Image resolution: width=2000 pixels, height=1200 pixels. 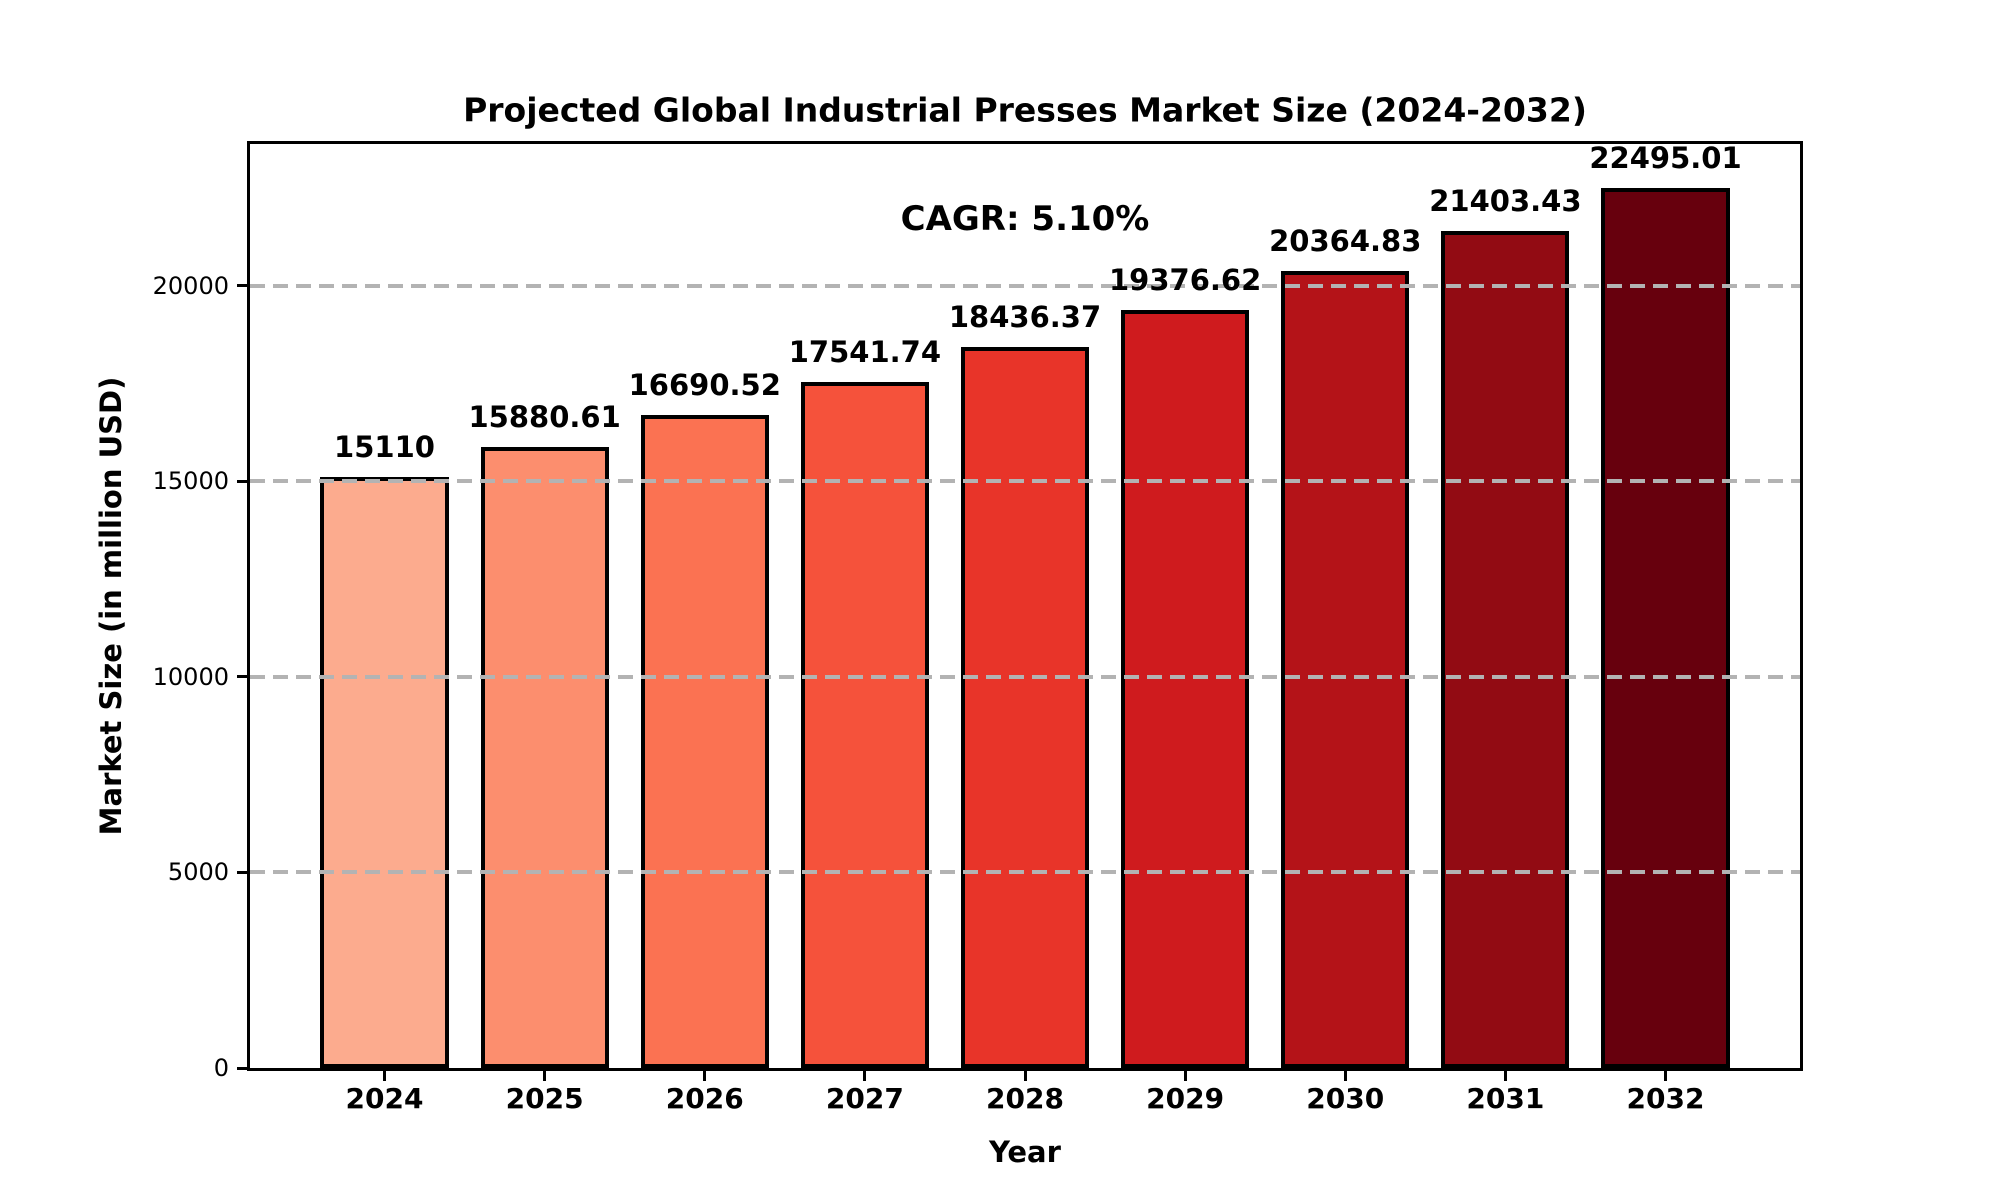 What do you see at coordinates (190, 285) in the screenshot?
I see `y-tick-label-20000: 20000` at bounding box center [190, 285].